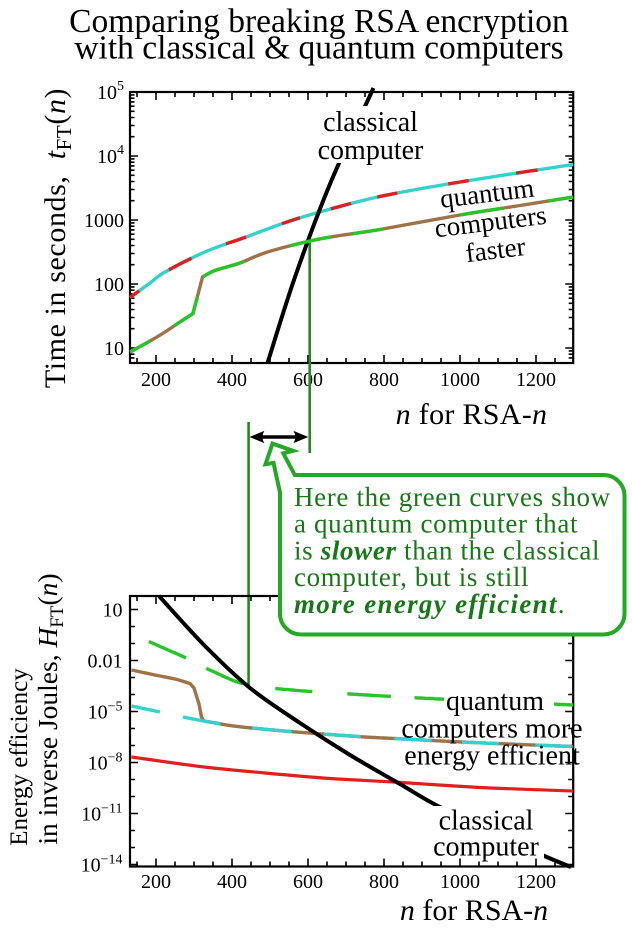 This screenshot has width=632, height=936. What do you see at coordinates (436, 524) in the screenshot?
I see `svg-text: a quantum computer that` at bounding box center [436, 524].